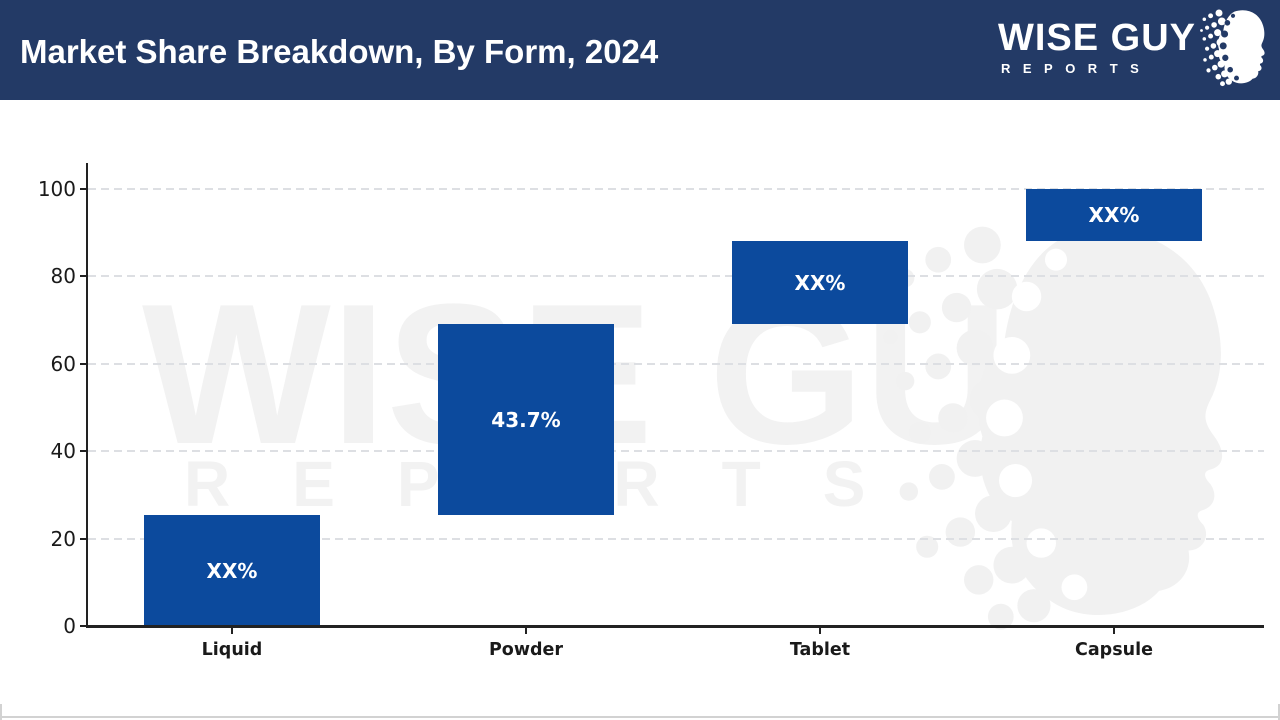 This screenshot has height=720, width=1280. I want to click on bar-label: 43.7%, so click(526, 419).